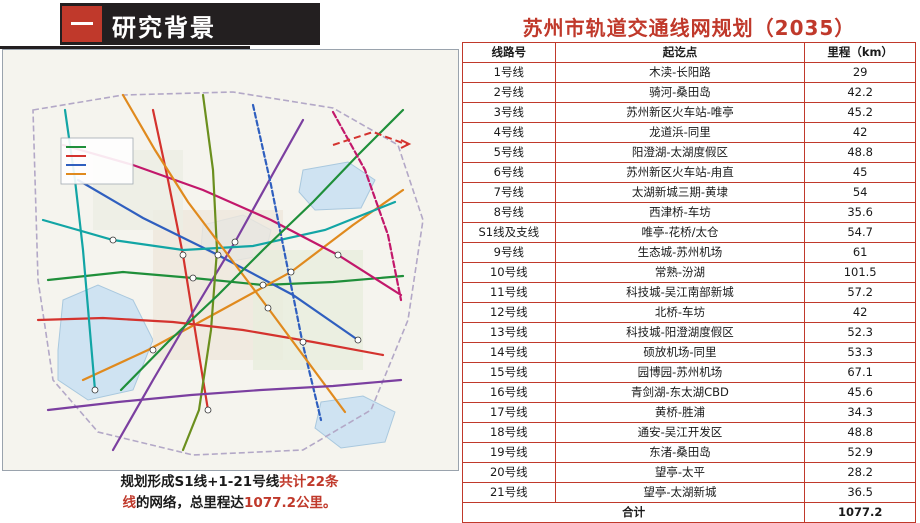  Describe the element at coordinates (680, 352) in the screenshot. I see `cell-route: 硕放机场-同里` at that location.